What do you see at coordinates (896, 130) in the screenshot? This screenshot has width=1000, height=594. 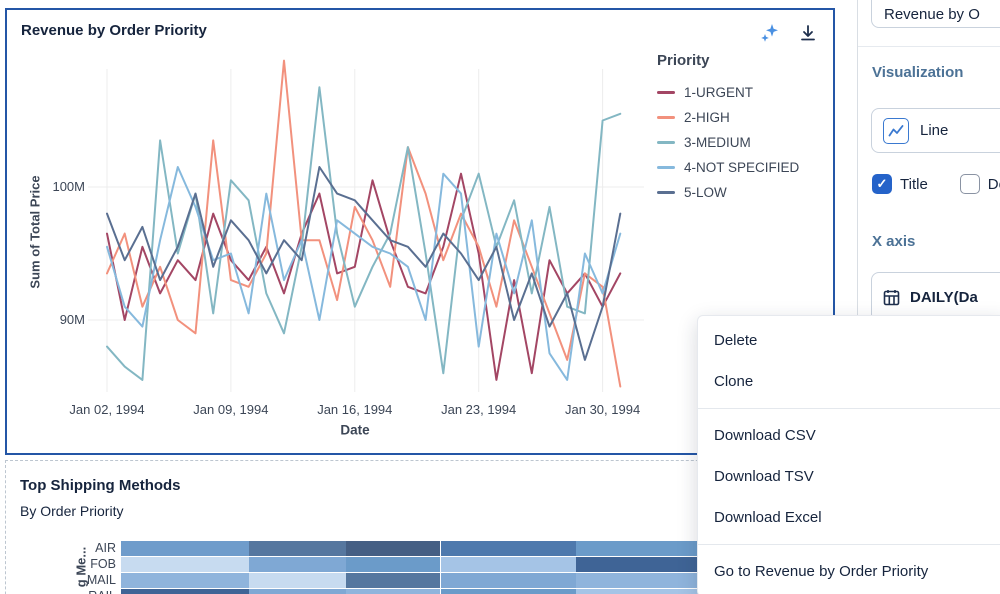 I see `line-chart-icon` at bounding box center [896, 130].